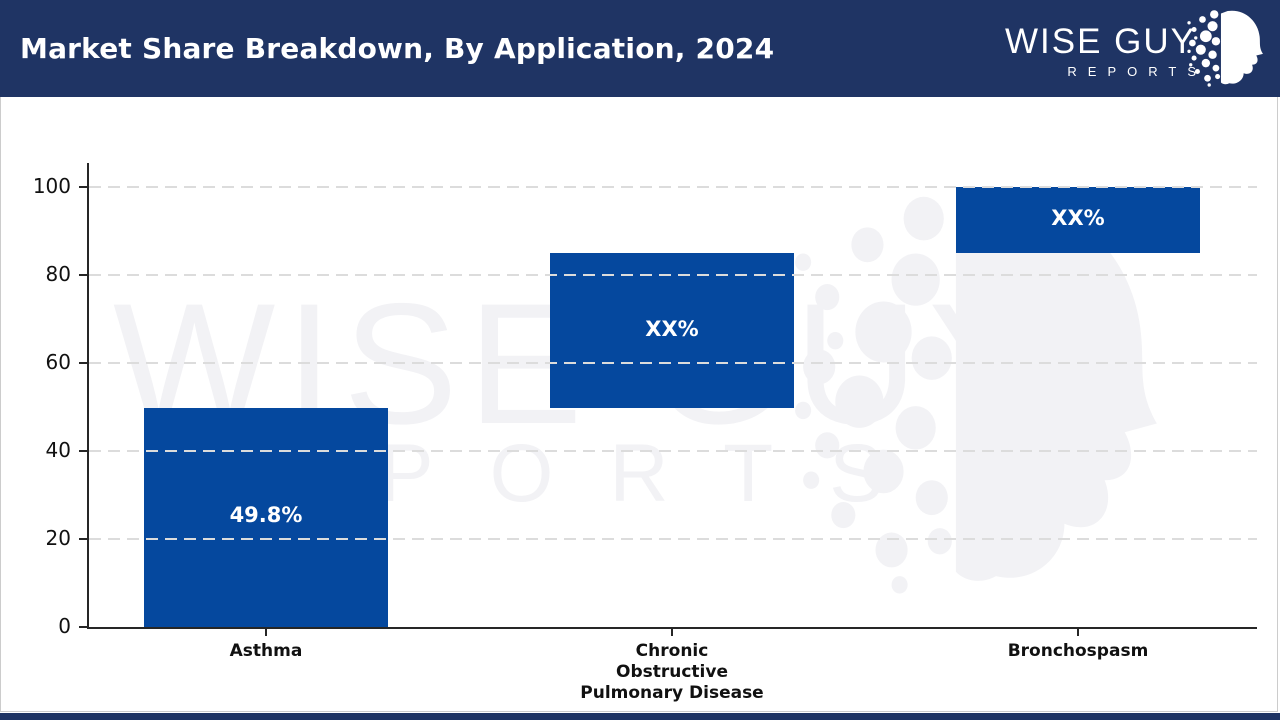 The image size is (1280, 720). Describe the element at coordinates (1225, 48) in the screenshot. I see `logo-head-icon` at that location.